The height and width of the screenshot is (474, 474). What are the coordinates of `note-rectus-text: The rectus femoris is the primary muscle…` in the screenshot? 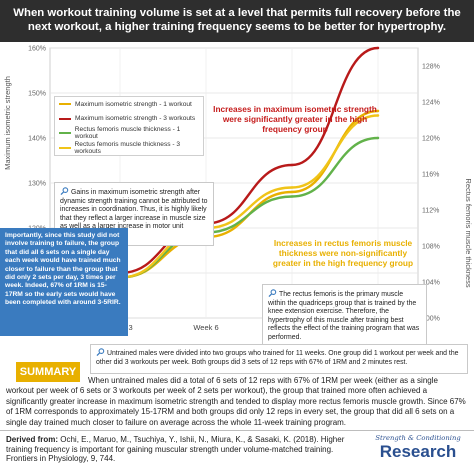 It's located at (344, 316).